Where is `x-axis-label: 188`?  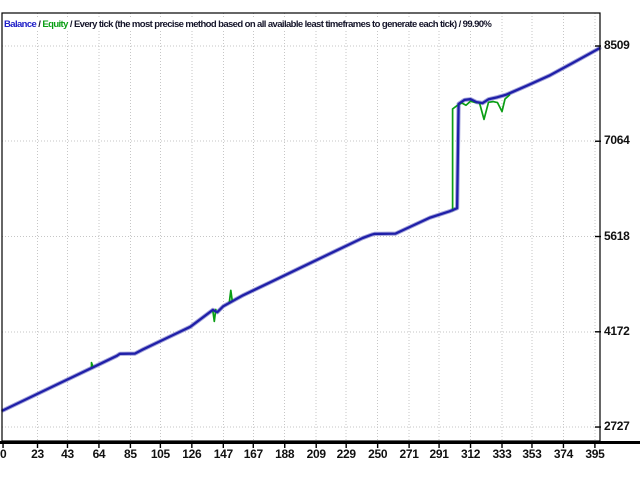
x-axis-label: 188 is located at coordinates (285, 454).